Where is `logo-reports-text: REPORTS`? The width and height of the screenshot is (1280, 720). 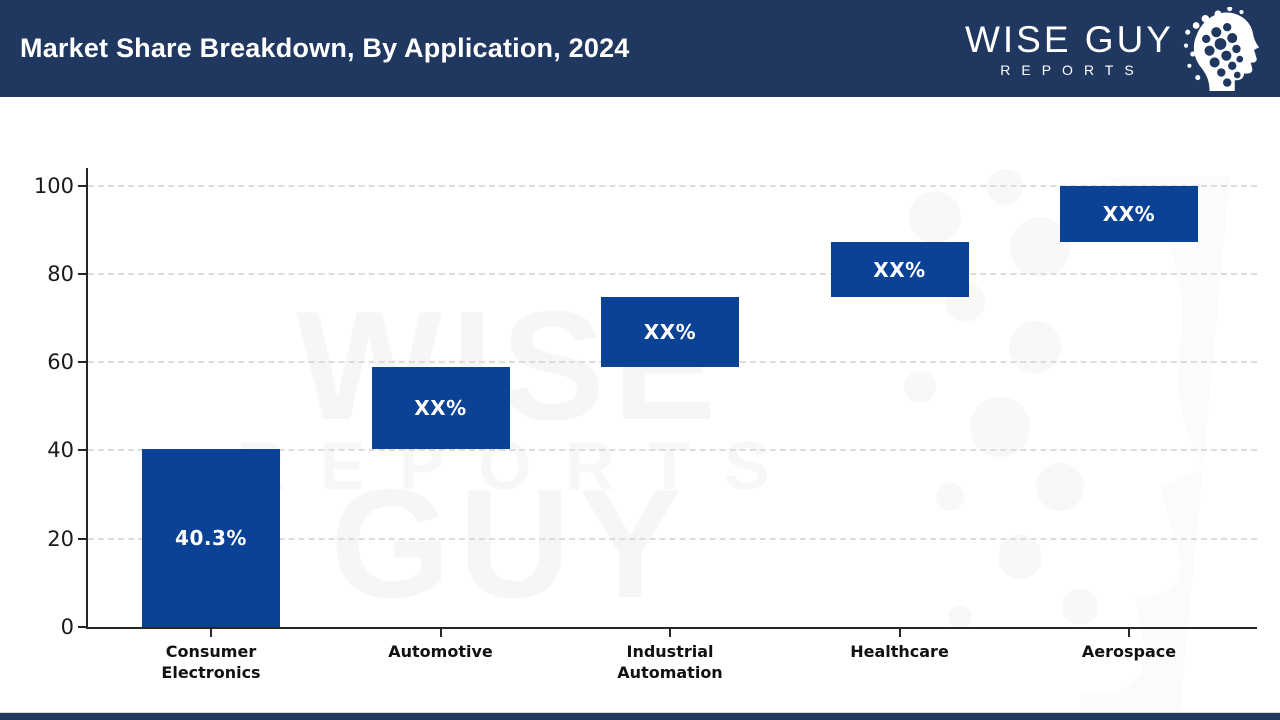
logo-reports-text: REPORTS is located at coordinates (1072, 69).